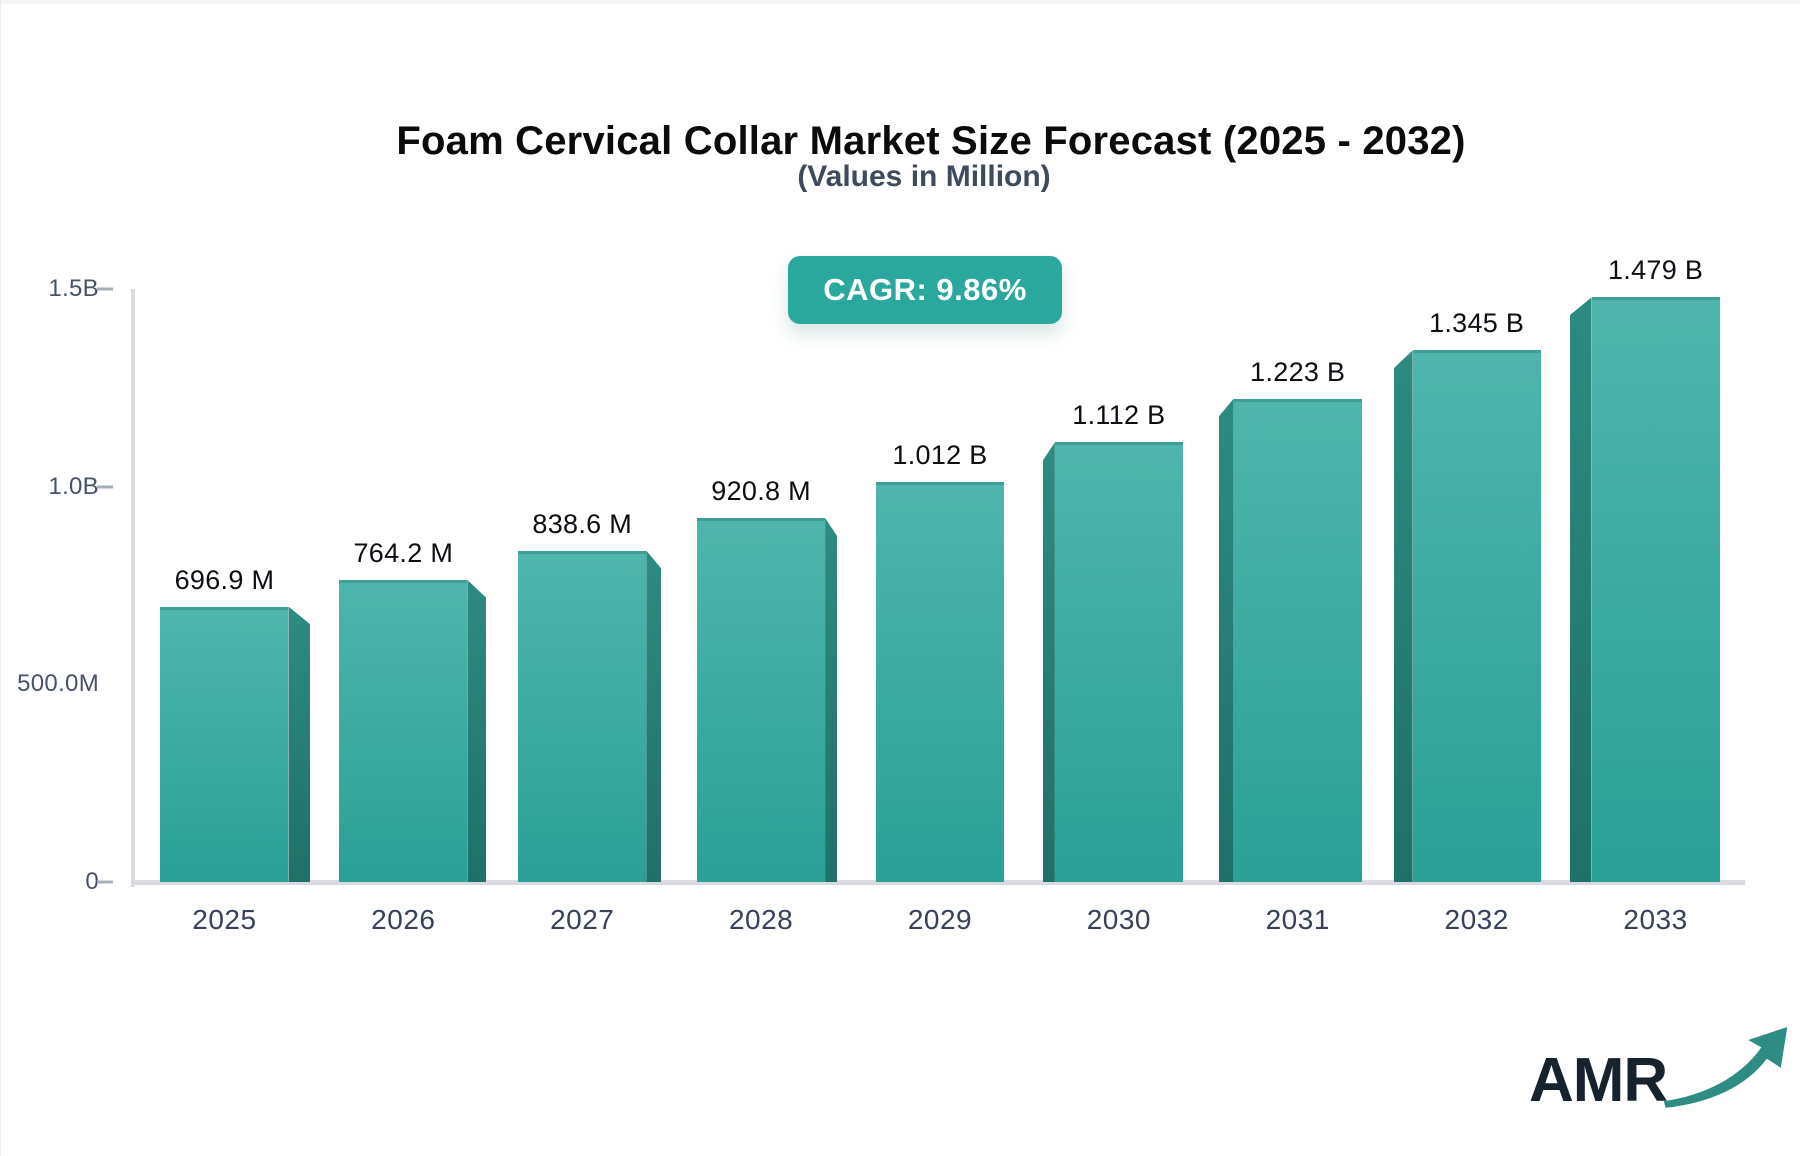  I want to click on y-tick-label-500.0M: 500.0M, so click(58, 684).